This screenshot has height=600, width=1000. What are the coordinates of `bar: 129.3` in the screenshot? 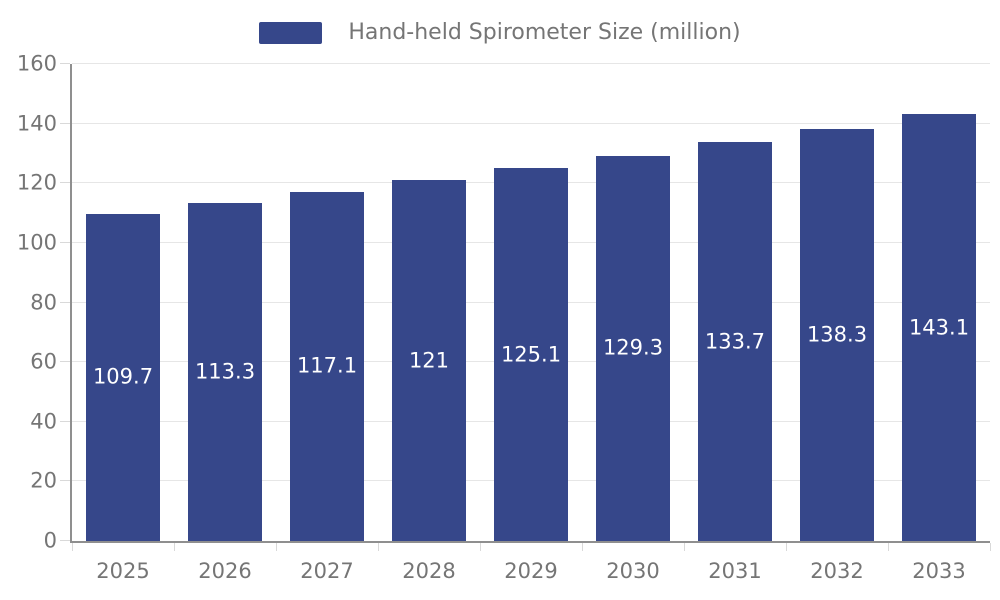 It's located at (633, 348).